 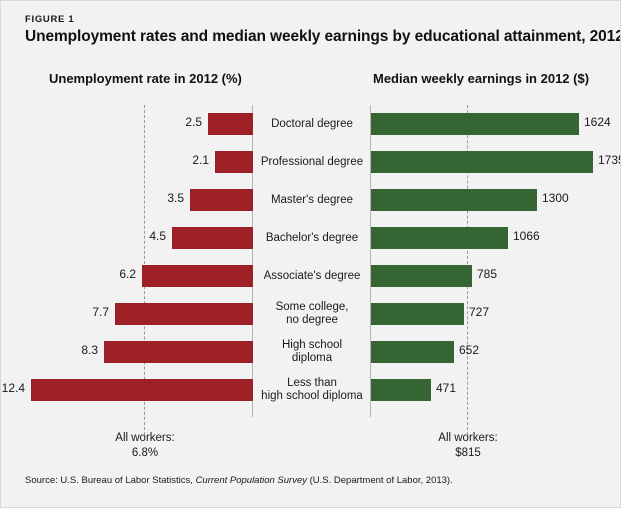 What do you see at coordinates (495, 314) in the screenshot?
I see `earnings-track: 727` at bounding box center [495, 314].